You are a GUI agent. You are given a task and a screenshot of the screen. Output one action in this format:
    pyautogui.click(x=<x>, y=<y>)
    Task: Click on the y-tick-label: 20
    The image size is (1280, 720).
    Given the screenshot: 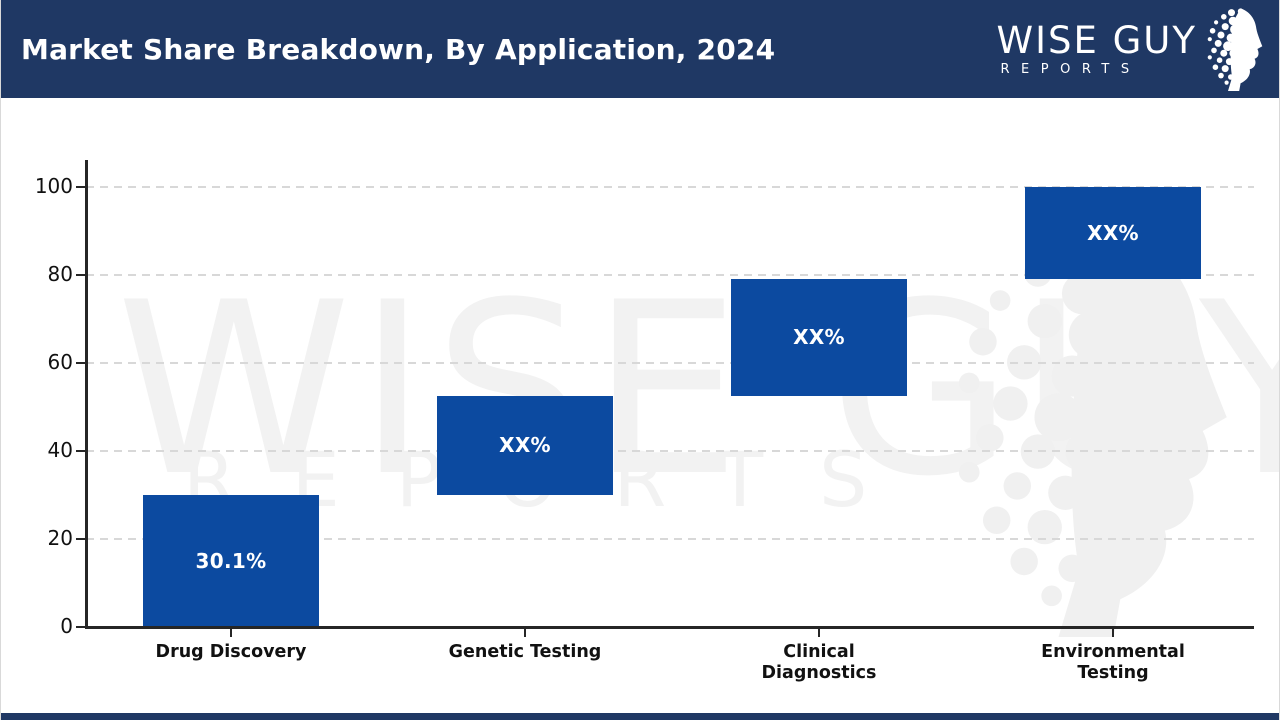 What is the action you would take?
    pyautogui.click(x=60, y=538)
    